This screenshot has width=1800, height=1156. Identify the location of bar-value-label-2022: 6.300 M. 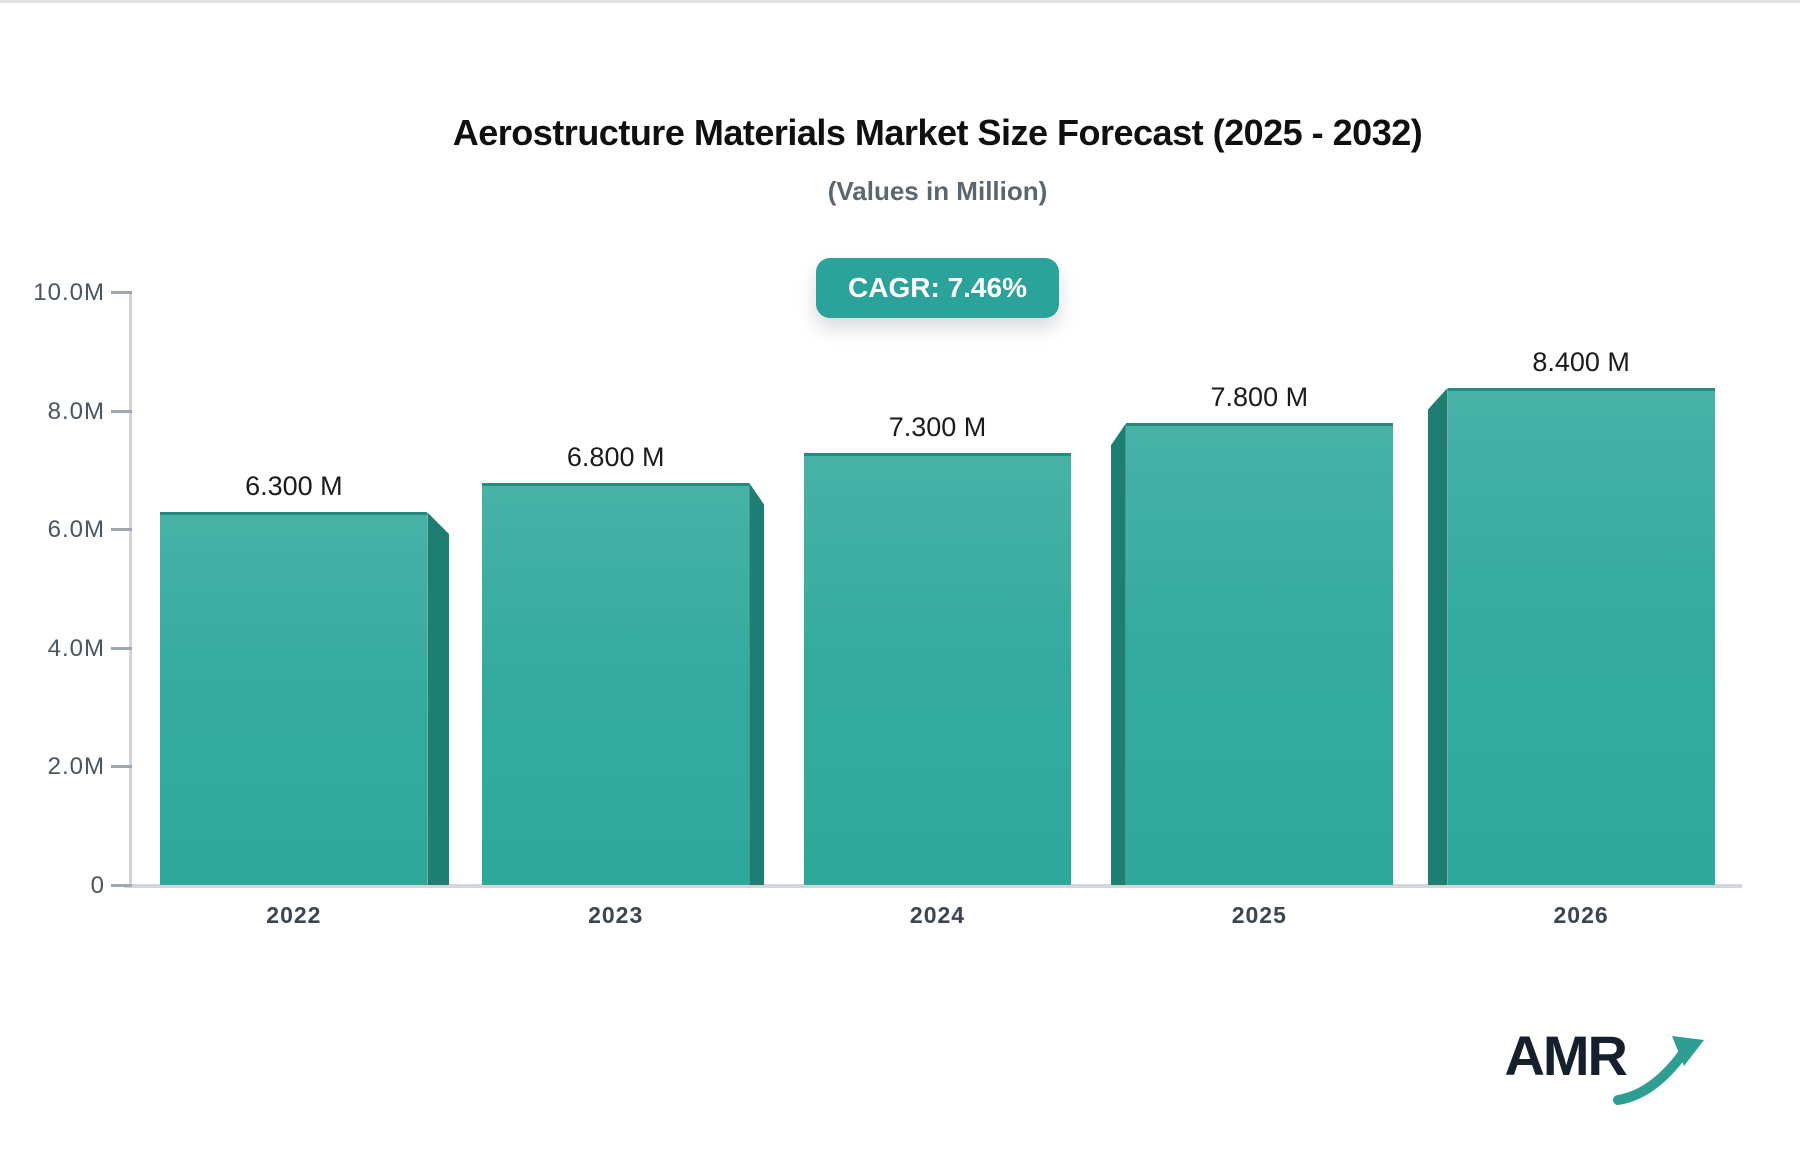
(294, 486).